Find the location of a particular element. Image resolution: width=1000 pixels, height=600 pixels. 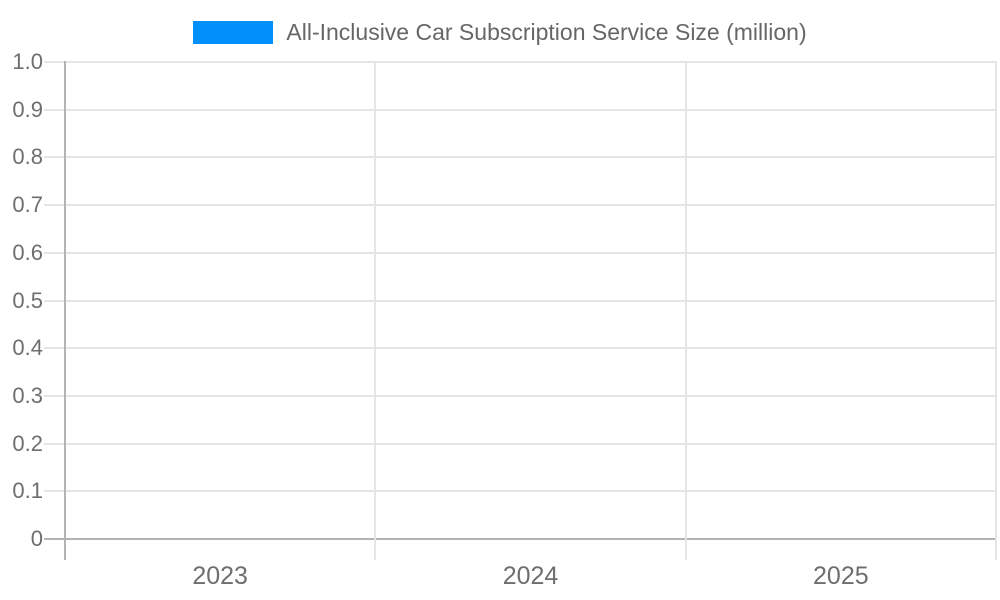

x-axis-zero-line is located at coordinates (520, 539).